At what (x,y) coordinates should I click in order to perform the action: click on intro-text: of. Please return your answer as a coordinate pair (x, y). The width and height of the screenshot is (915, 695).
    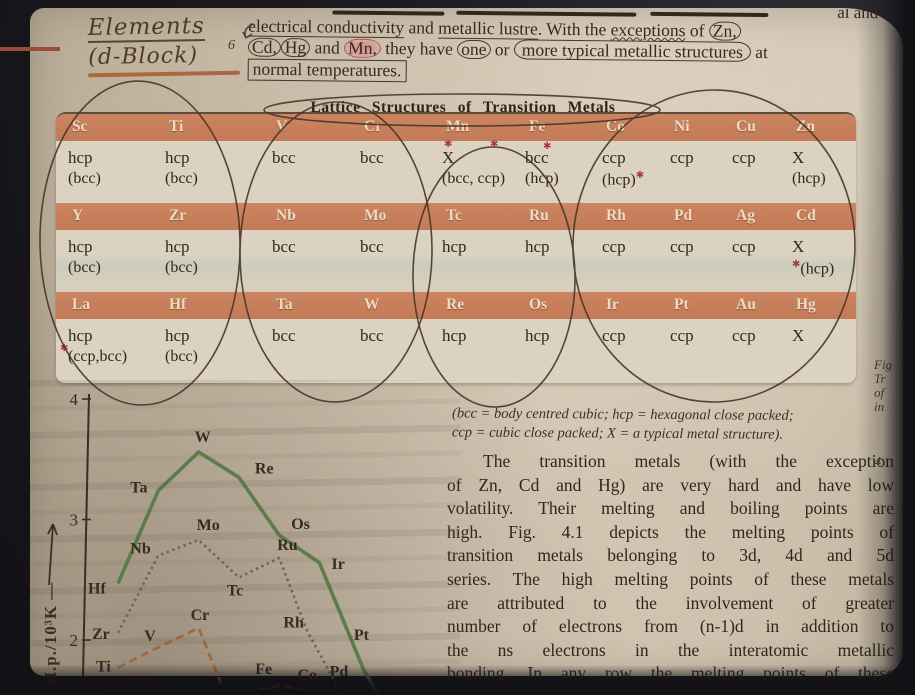
    Looking at the image, I should click on (697, 30).